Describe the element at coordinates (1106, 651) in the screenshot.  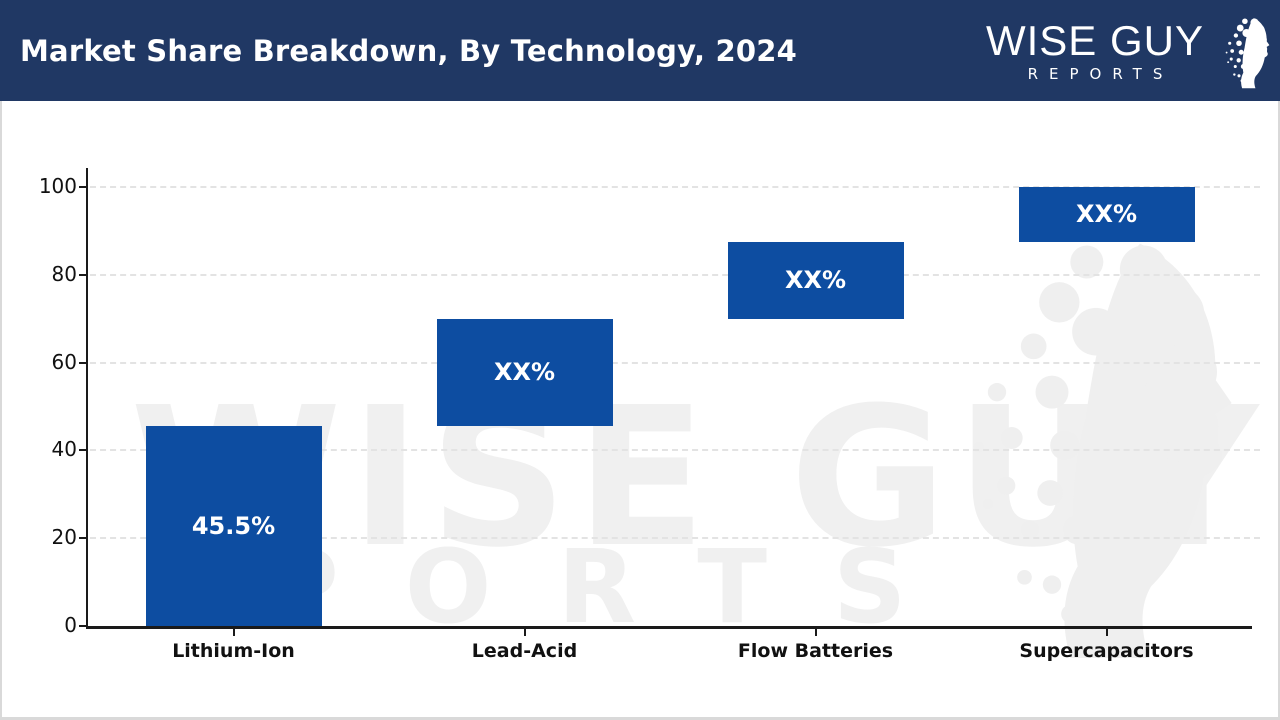
I see `x-tick-label: Supercapacitors` at that location.